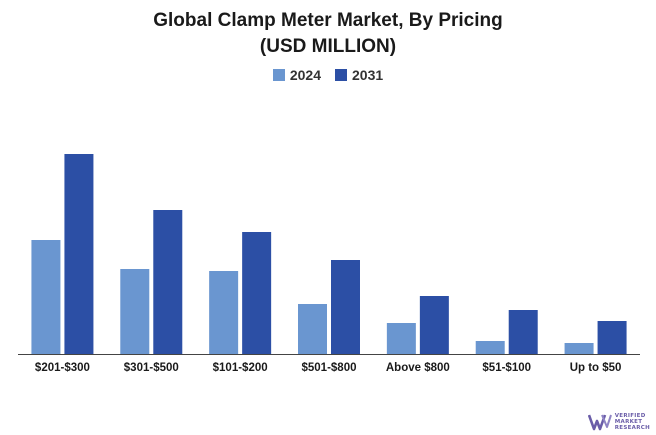  What do you see at coordinates (151, 368) in the screenshot?
I see `x-tick-label: $301-$500` at bounding box center [151, 368].